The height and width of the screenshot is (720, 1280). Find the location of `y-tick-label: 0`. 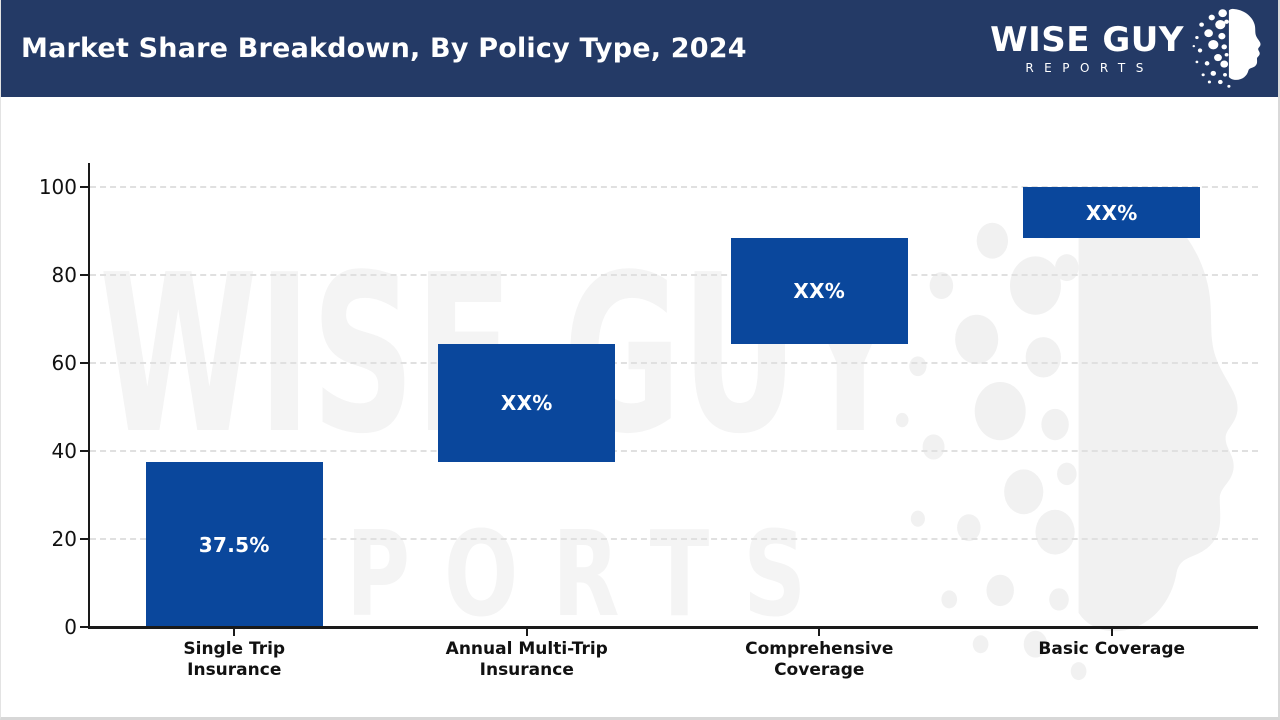

y-tick-label: 0 is located at coordinates (70, 627).